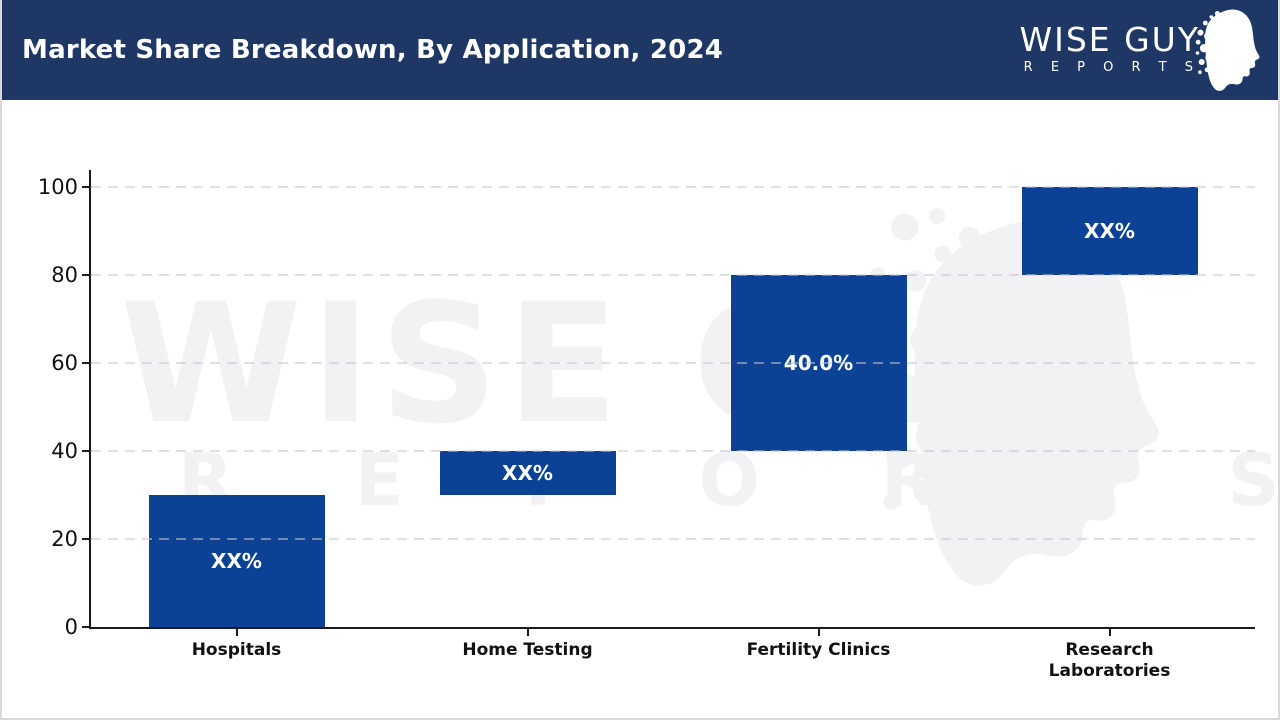 This screenshot has height=720, width=1280. Describe the element at coordinates (64, 451) in the screenshot. I see `y-tick-label-40: 40` at that location.